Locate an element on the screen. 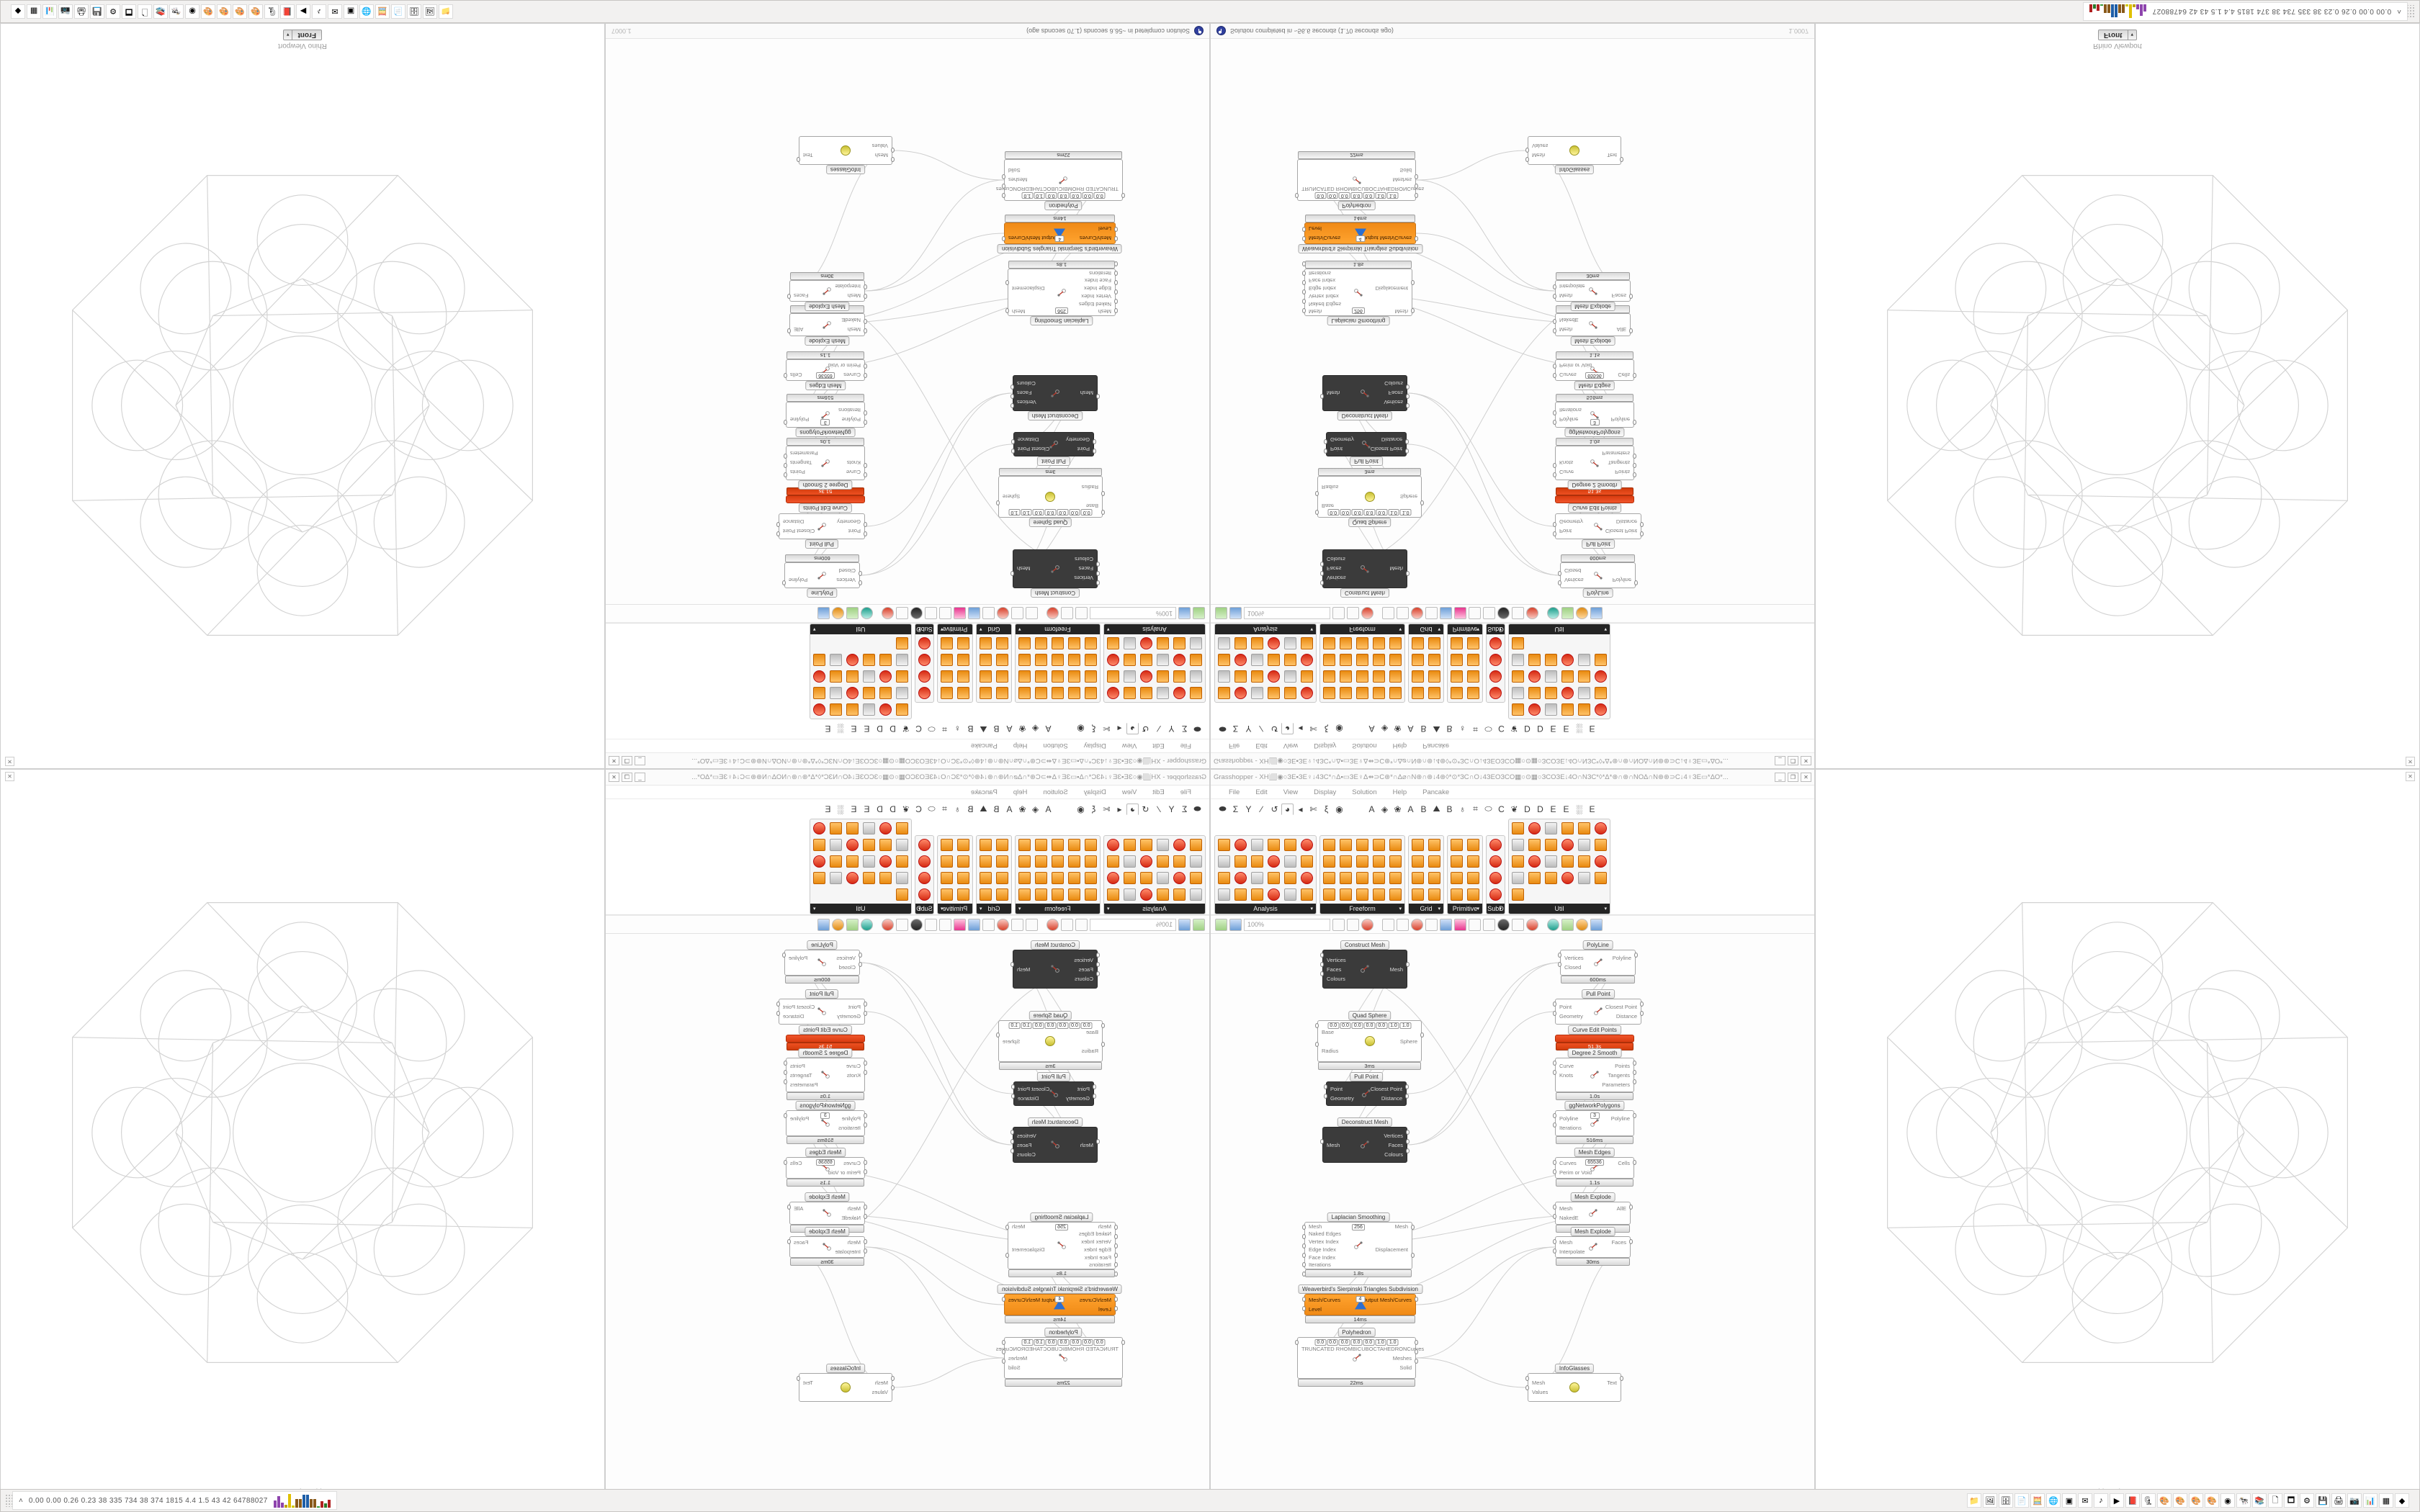 This screenshot has height=1512, width=2420. menu-item-edit: Edit is located at coordinates (1158, 746).